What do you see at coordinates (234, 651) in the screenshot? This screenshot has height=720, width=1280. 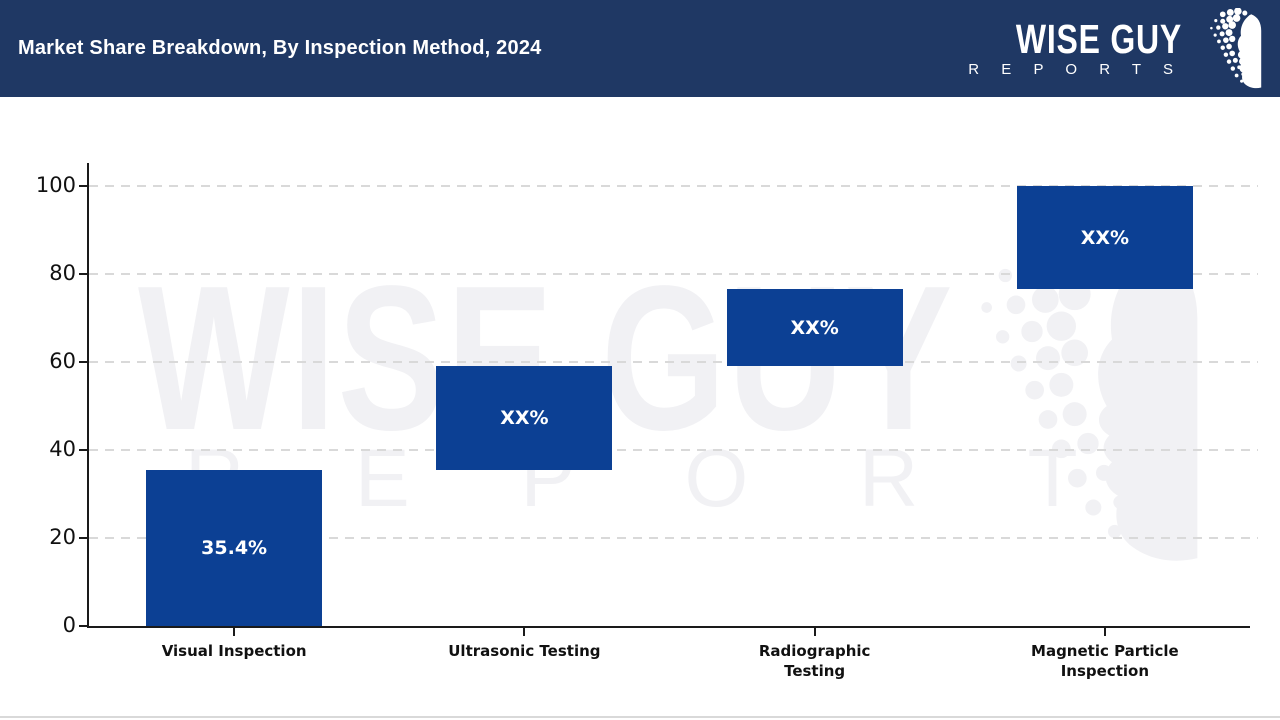 I see `x-category-label: Visual Inspection` at bounding box center [234, 651].